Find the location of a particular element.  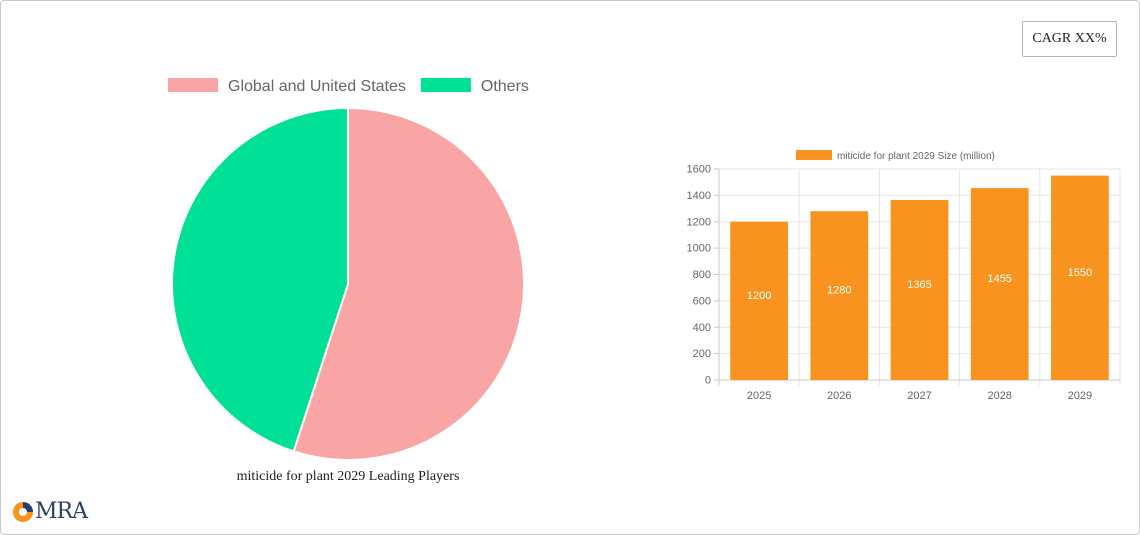

x-tick-label: 2028 is located at coordinates (999, 396).